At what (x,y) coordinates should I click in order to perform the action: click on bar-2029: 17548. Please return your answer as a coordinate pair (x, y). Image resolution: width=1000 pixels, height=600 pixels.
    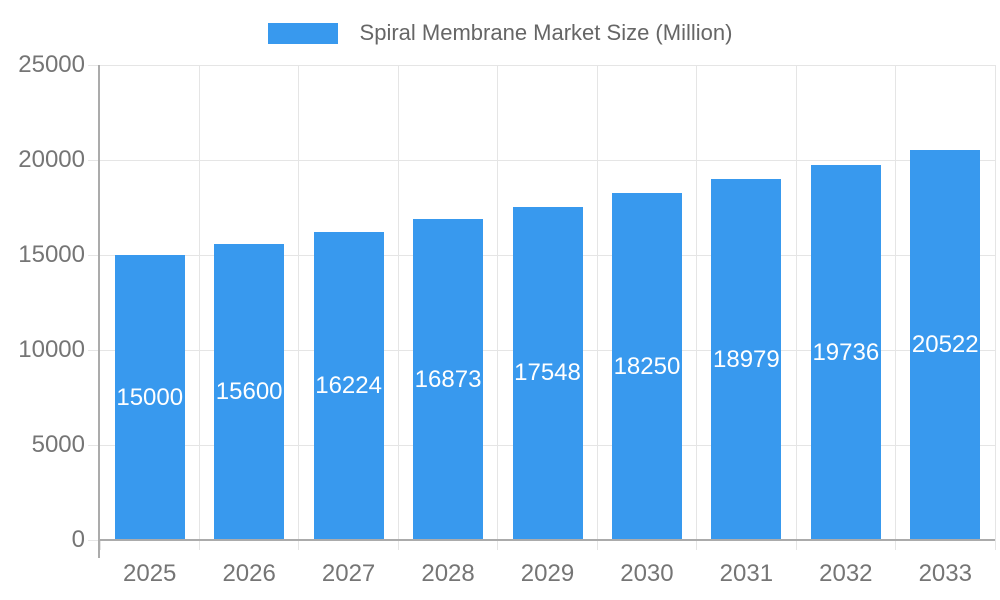
    Looking at the image, I should click on (547, 373).